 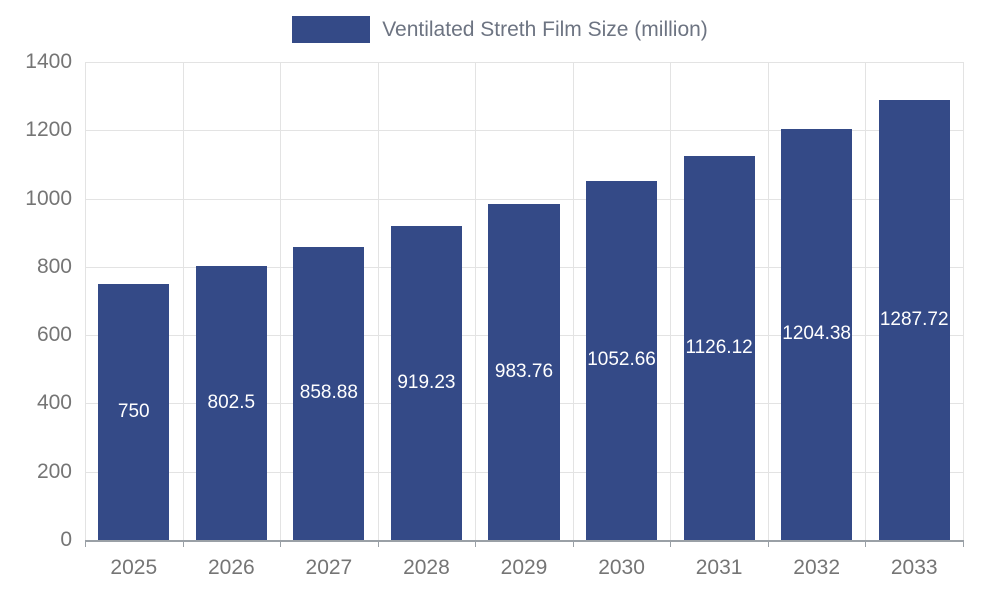 I want to click on bar-value-label: 750, so click(x=133, y=411).